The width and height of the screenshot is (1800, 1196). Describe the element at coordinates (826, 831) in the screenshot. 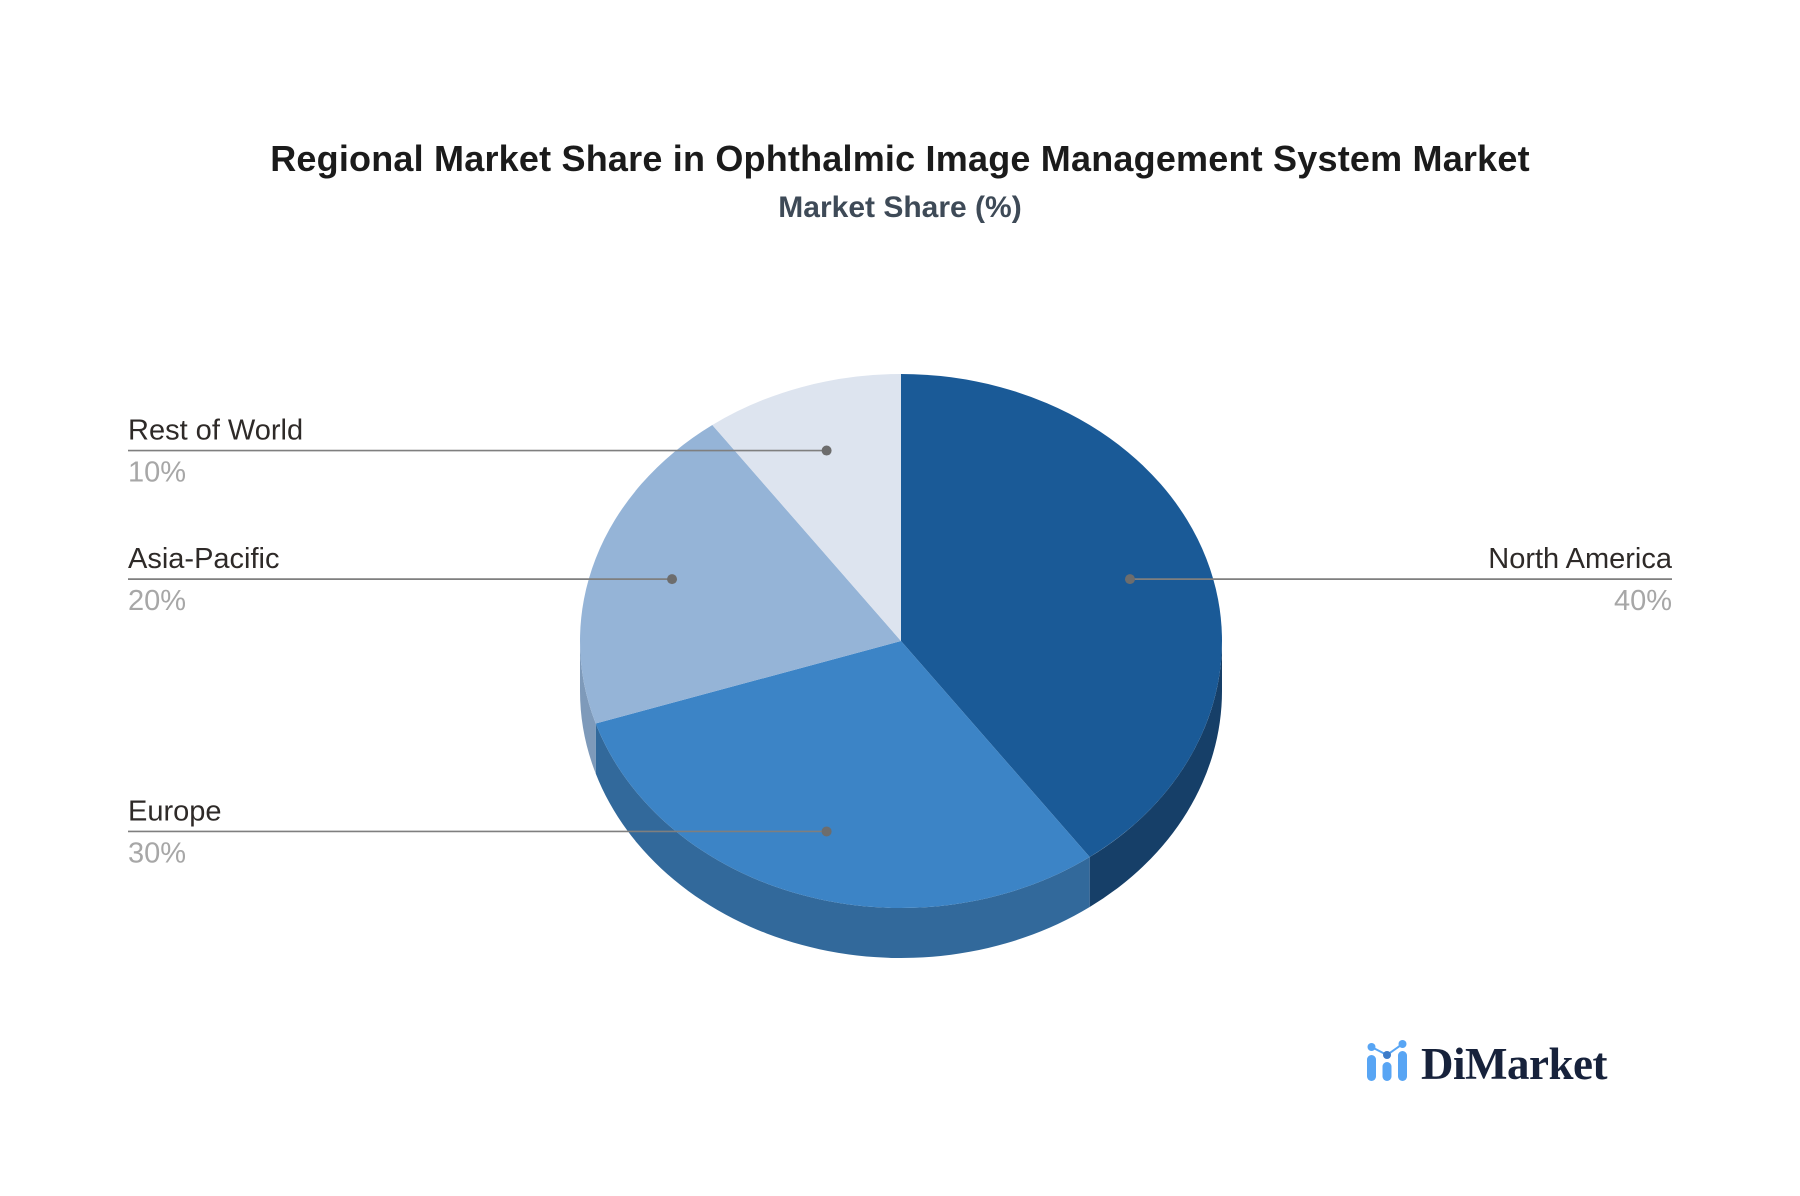

I see `leader-dot-europe` at that location.